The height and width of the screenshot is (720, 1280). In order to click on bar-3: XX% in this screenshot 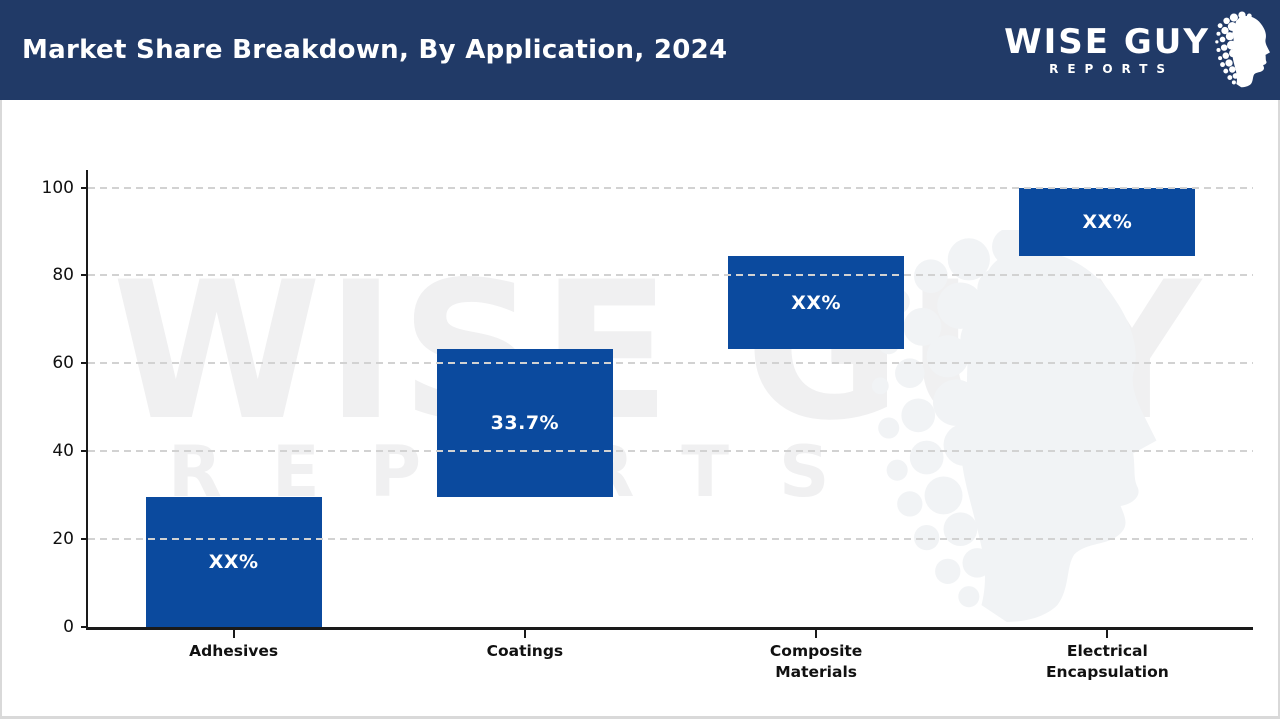, I will do `click(816, 303)`.